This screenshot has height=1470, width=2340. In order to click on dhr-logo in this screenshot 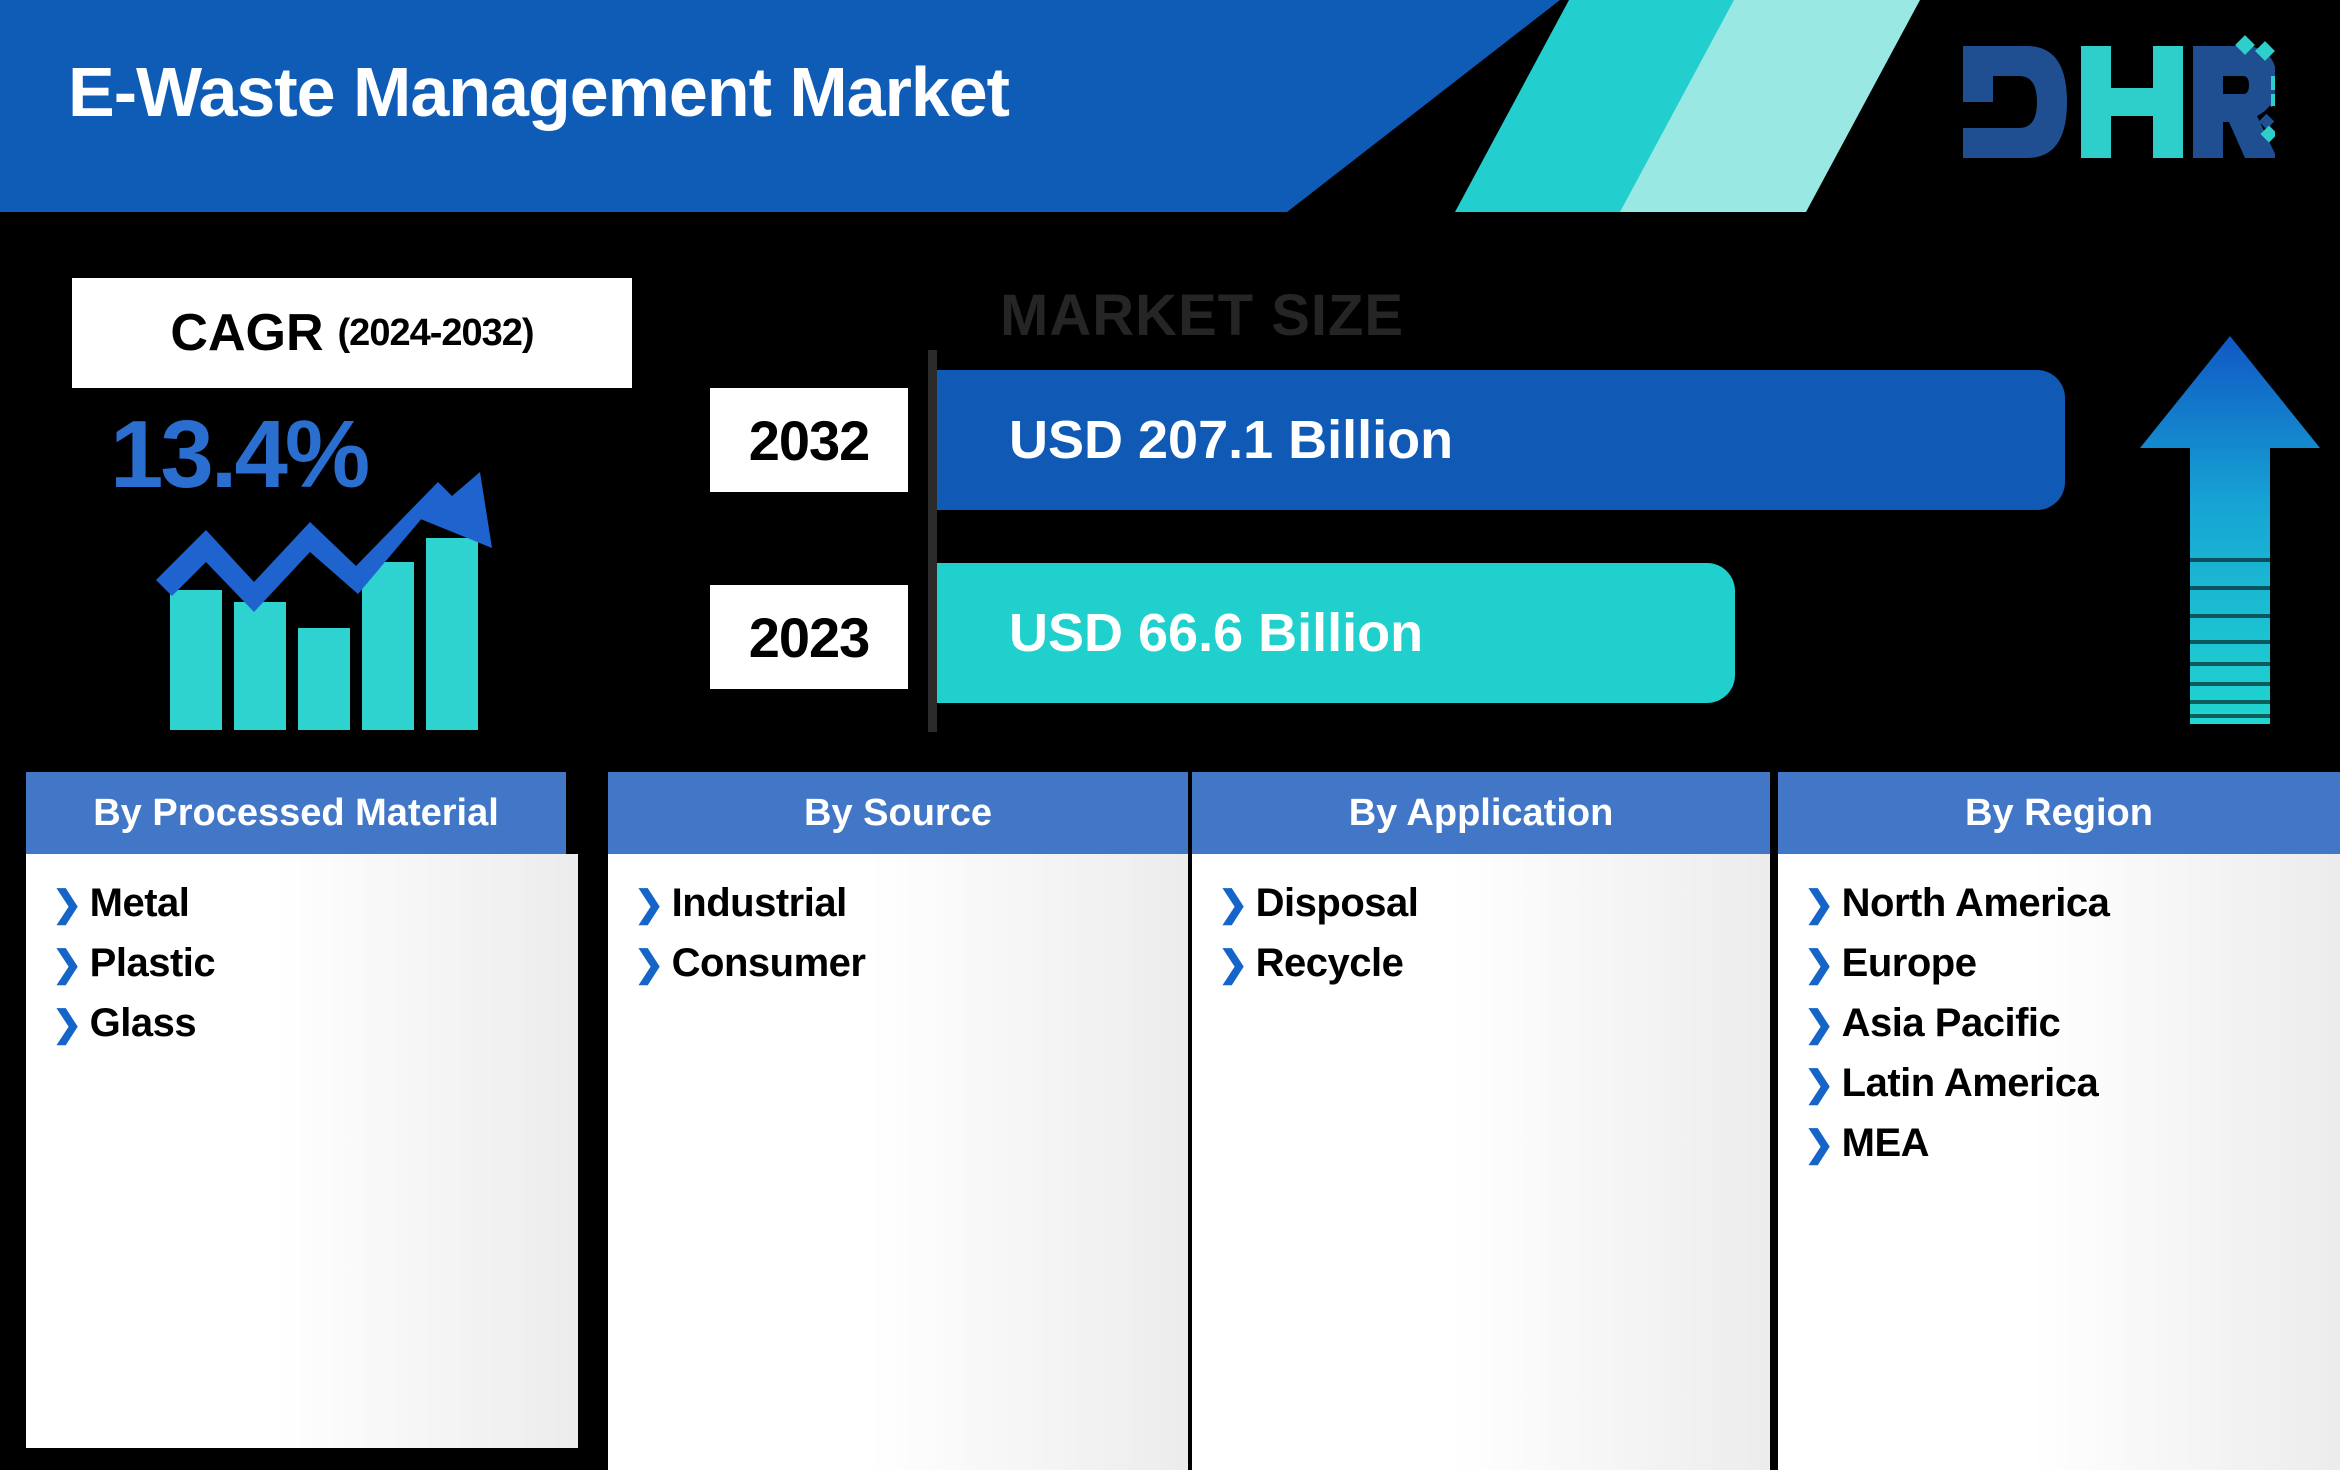, I will do `click(2115, 102)`.